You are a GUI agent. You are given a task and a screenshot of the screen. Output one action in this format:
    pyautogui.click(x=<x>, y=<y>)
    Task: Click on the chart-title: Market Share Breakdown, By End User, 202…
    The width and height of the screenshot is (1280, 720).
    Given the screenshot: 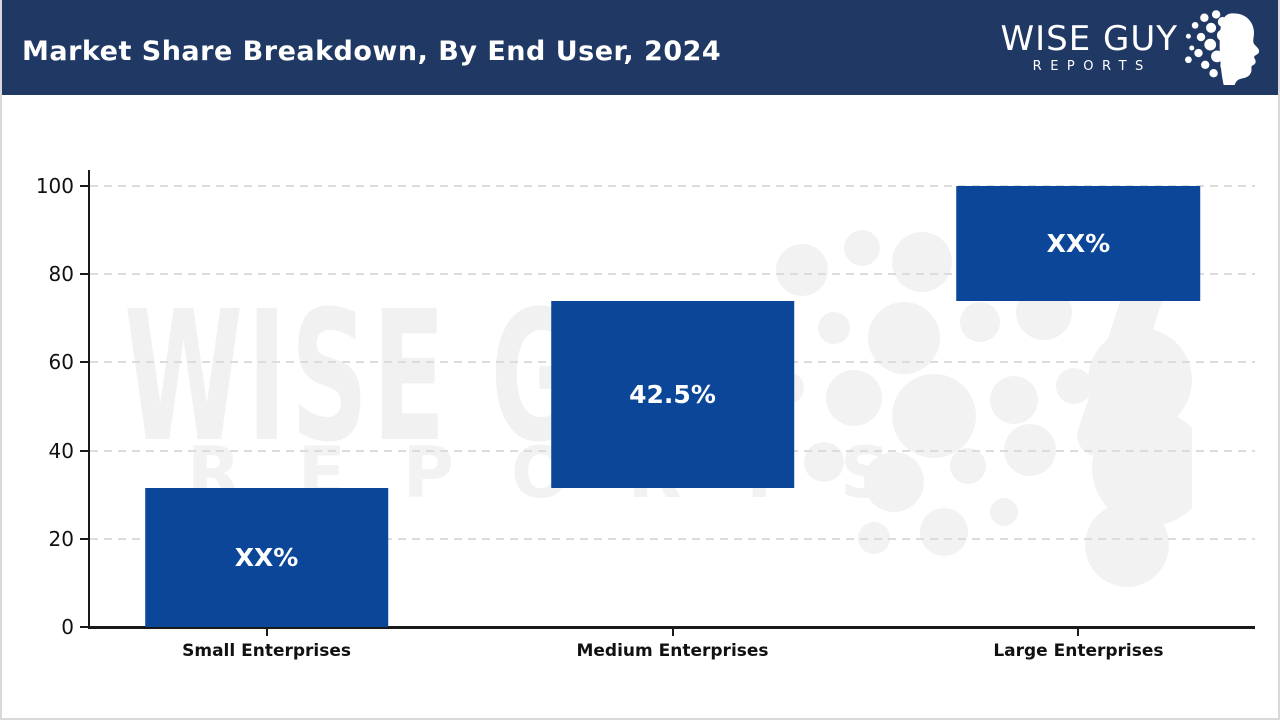 What is the action you would take?
    pyautogui.click(x=372, y=51)
    